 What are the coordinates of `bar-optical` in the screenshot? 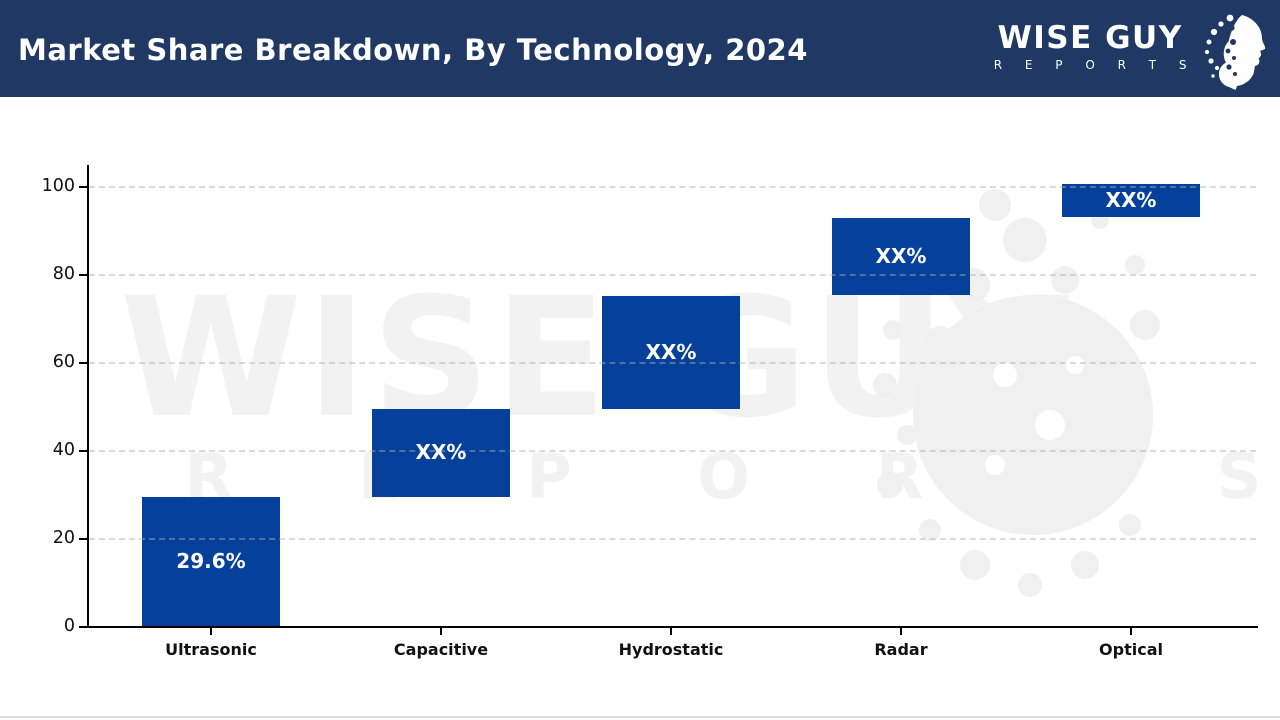 It's located at (1131, 201).